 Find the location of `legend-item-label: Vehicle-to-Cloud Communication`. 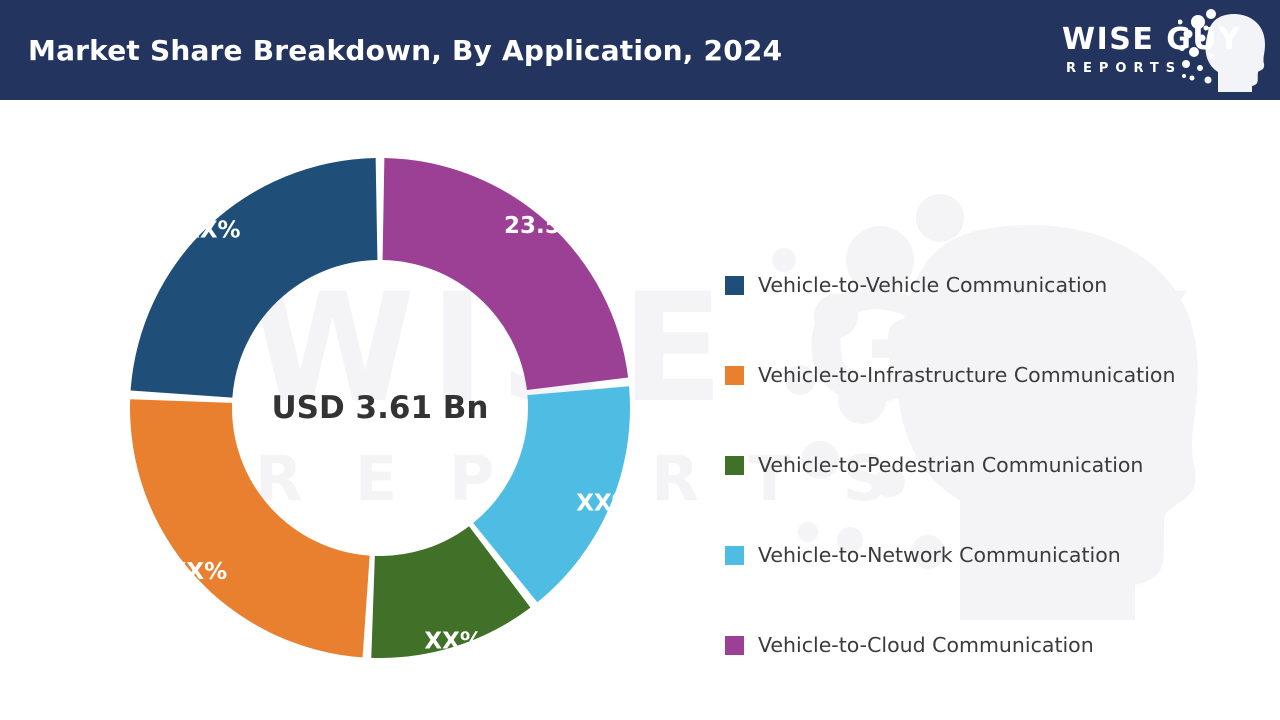

legend-item-label: Vehicle-to-Cloud Communication is located at coordinates (926, 645).